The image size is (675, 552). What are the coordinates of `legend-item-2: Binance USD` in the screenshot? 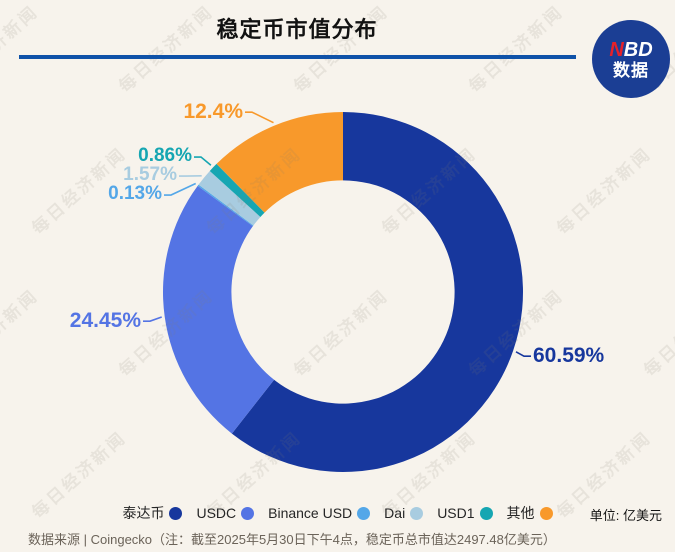 It's located at (319, 513).